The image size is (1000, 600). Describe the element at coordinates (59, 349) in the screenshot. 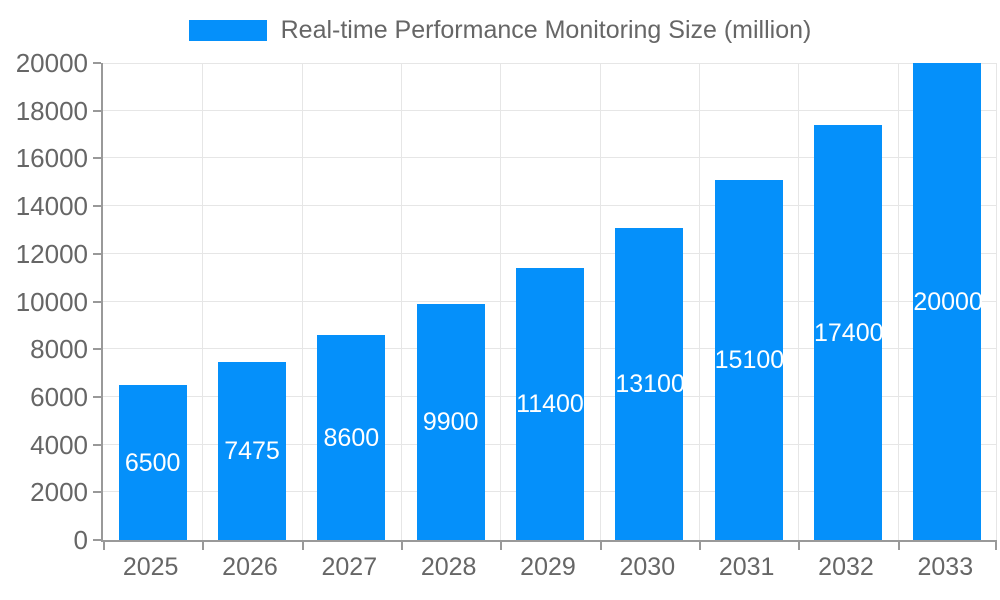

I see `y-axis-label: 8000` at that location.